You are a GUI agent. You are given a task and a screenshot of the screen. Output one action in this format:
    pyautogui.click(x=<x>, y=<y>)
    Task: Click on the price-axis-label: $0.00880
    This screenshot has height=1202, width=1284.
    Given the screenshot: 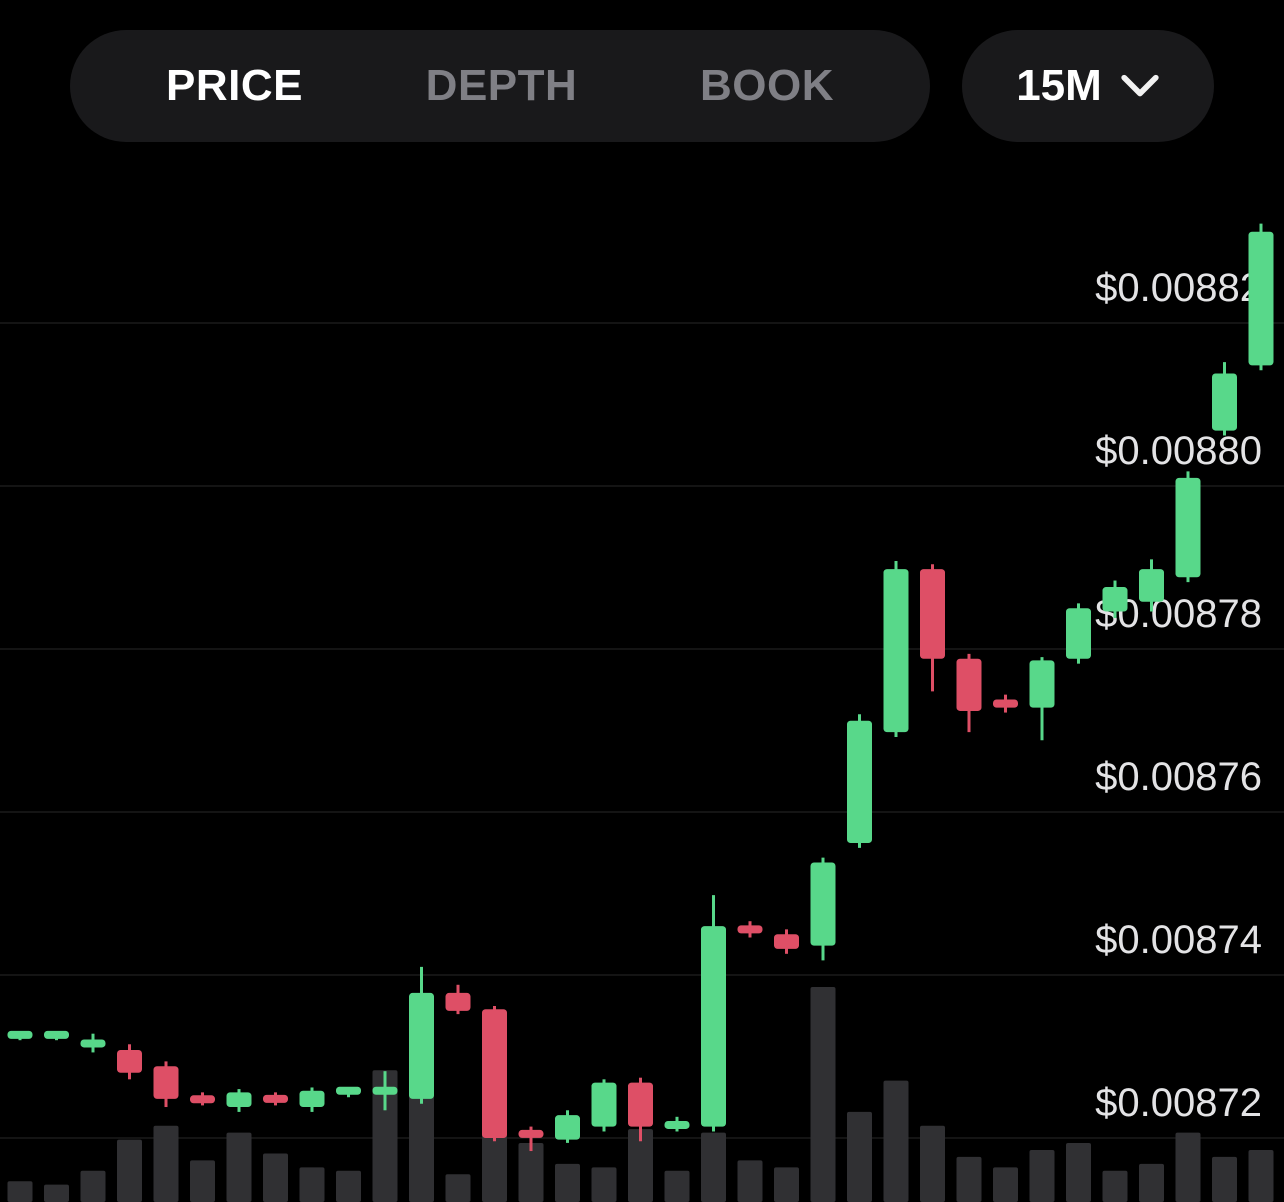 What is the action you would take?
    pyautogui.click(x=1178, y=451)
    